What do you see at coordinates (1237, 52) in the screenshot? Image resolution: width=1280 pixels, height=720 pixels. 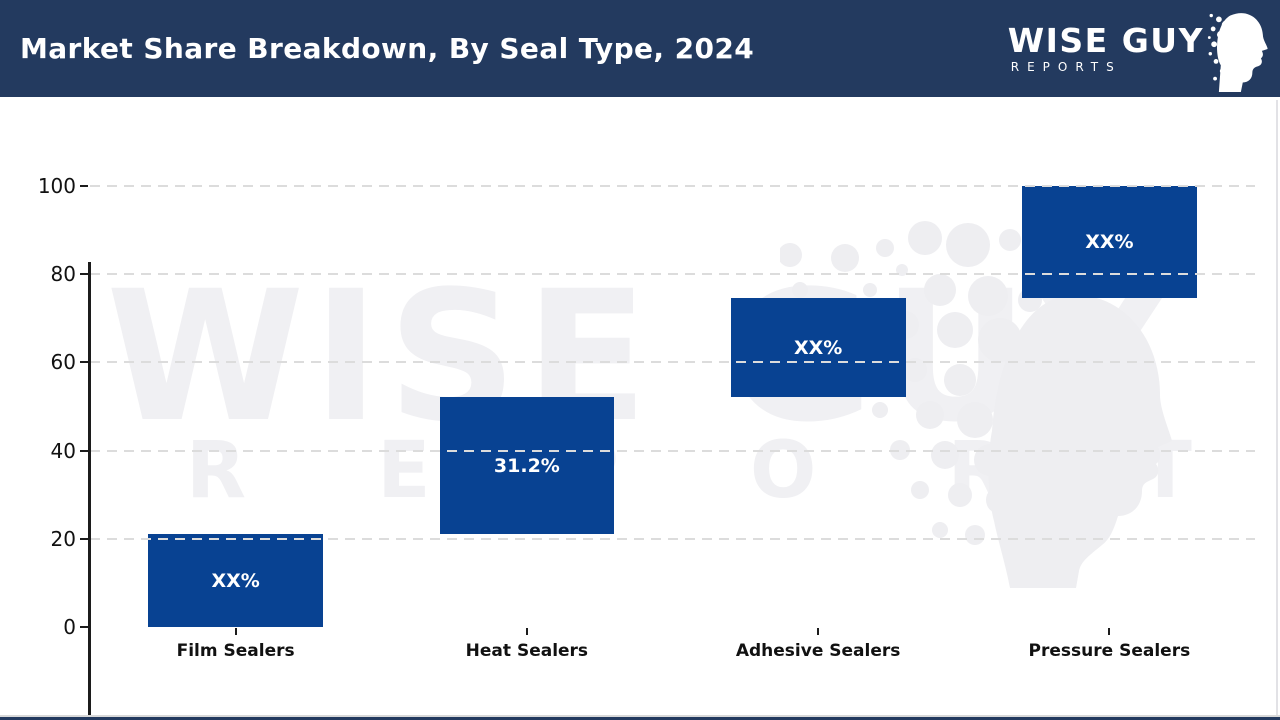 I see `logo-face-icon` at bounding box center [1237, 52].